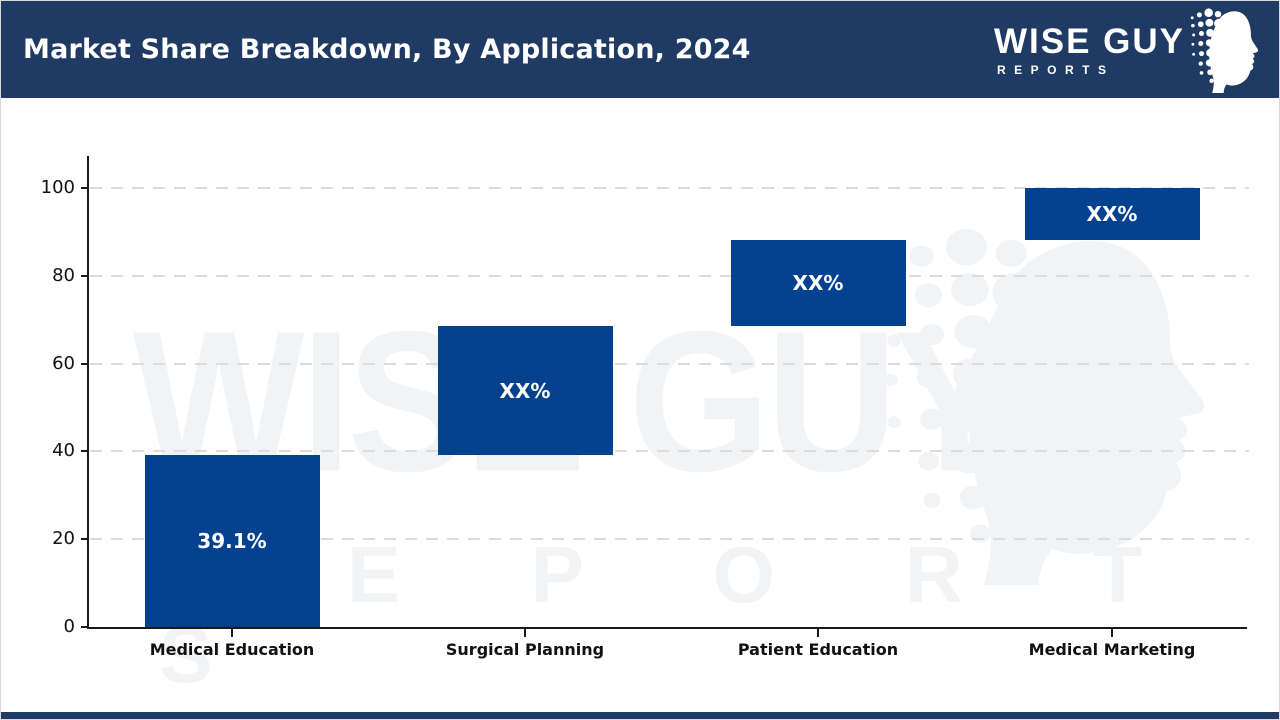 Image resolution: width=1280 pixels, height=720 pixels. Describe the element at coordinates (1089, 41) in the screenshot. I see `brand-wordmark: WISE GUY` at that location.